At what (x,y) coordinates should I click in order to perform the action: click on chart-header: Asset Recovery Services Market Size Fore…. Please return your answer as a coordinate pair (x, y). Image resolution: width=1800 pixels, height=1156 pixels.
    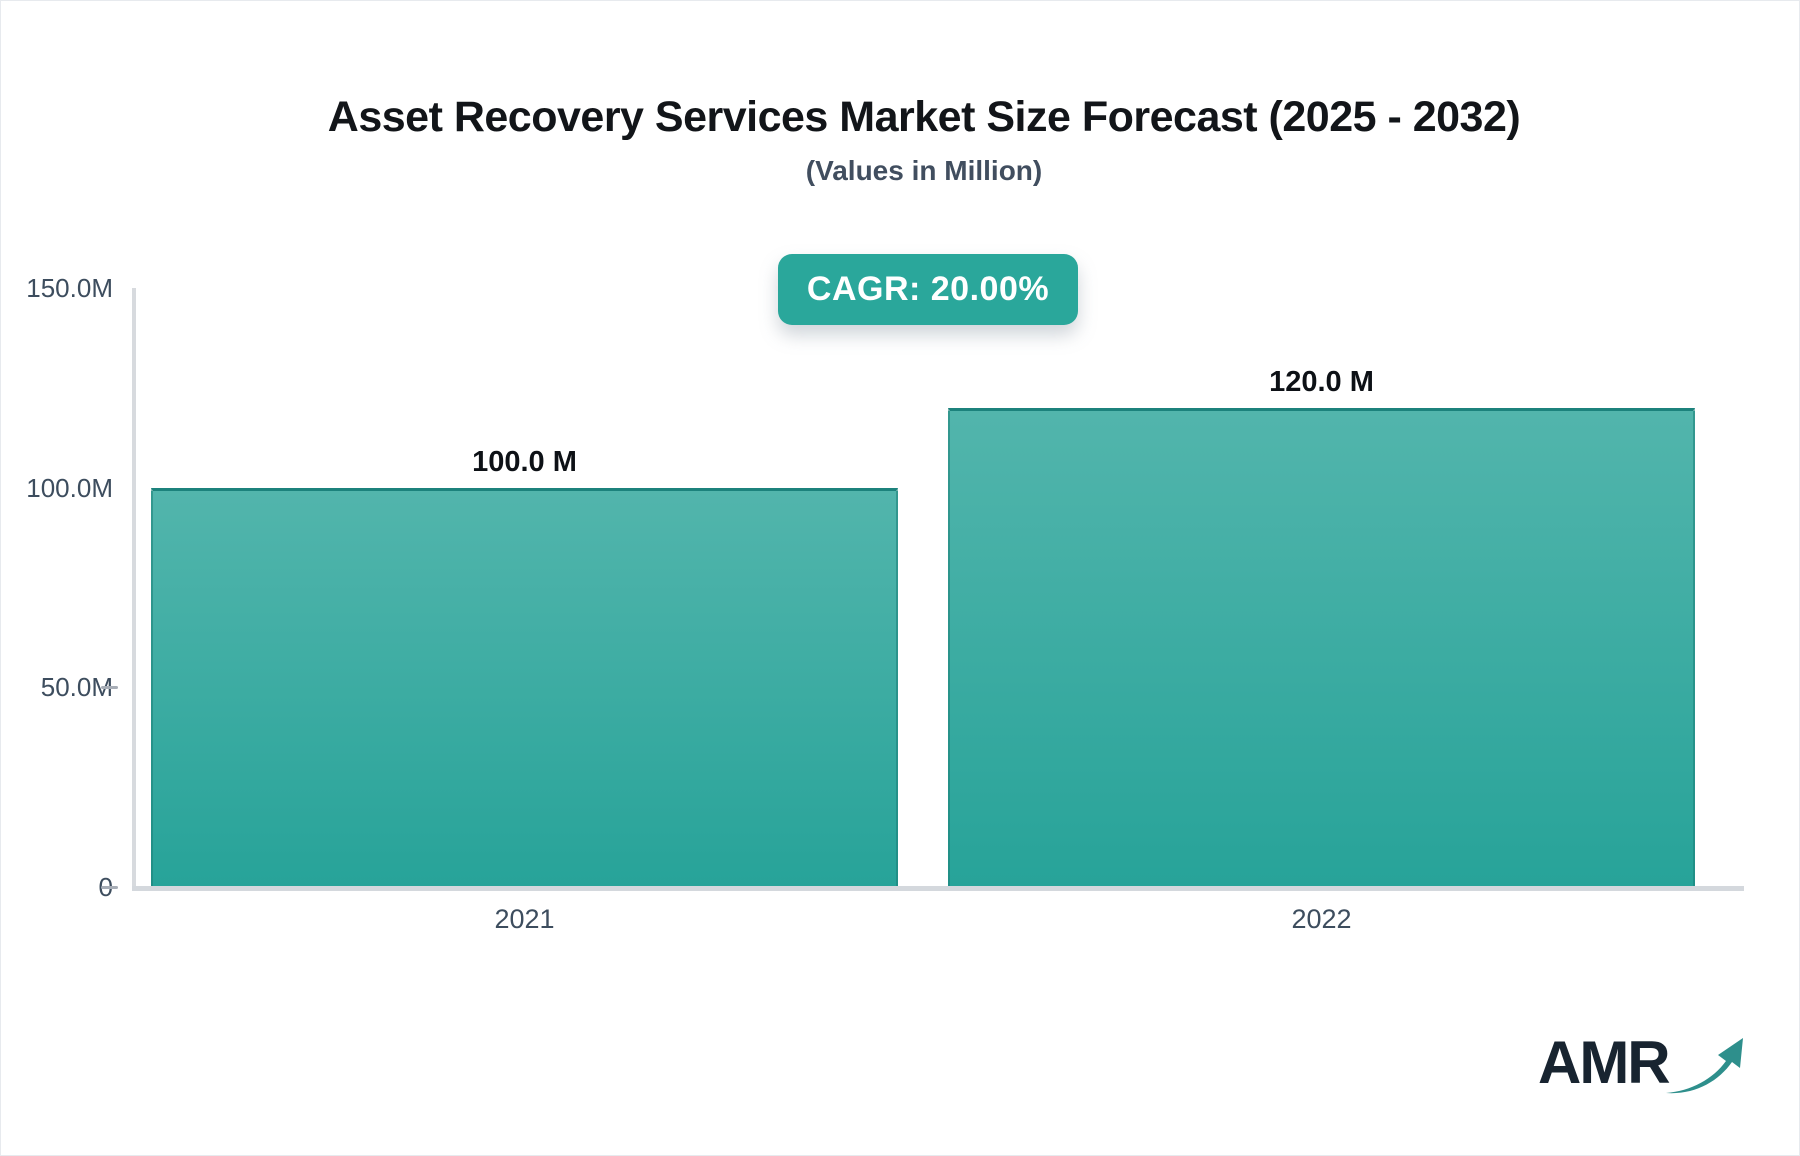
    Looking at the image, I should click on (900, 140).